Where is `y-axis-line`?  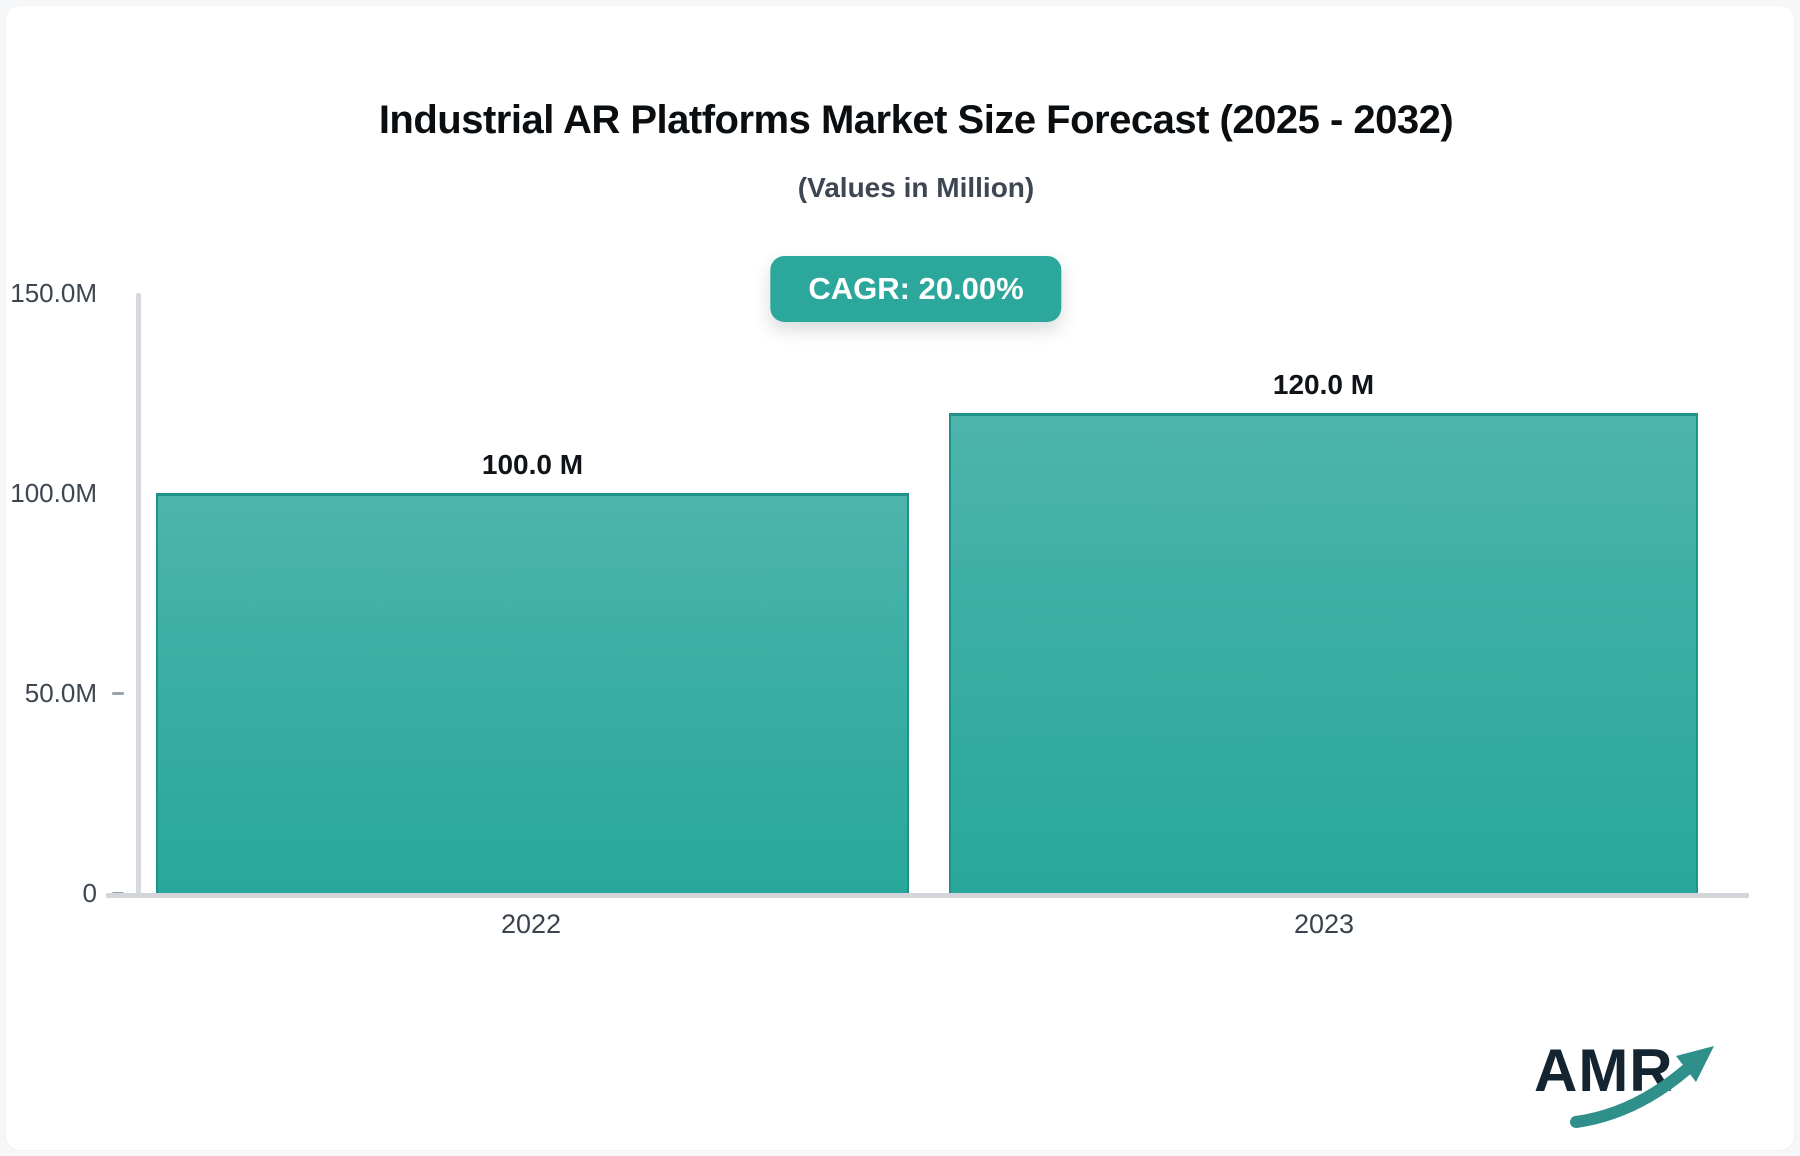
y-axis-line is located at coordinates (138, 595).